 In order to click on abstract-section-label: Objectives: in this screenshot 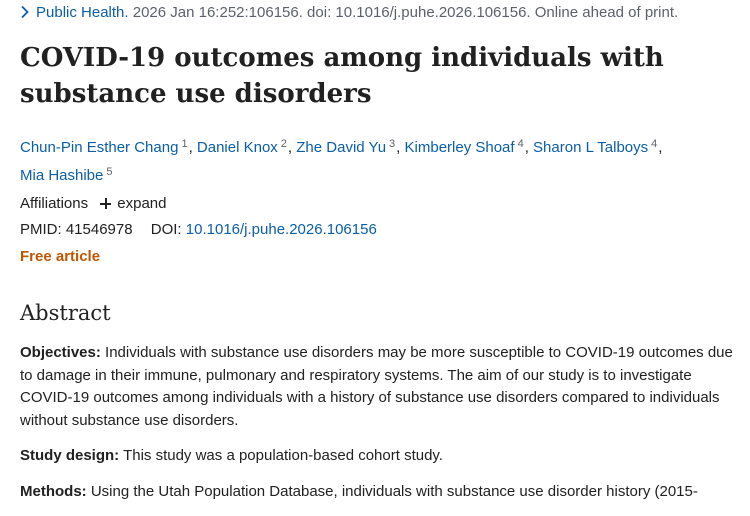, I will do `click(60, 352)`.